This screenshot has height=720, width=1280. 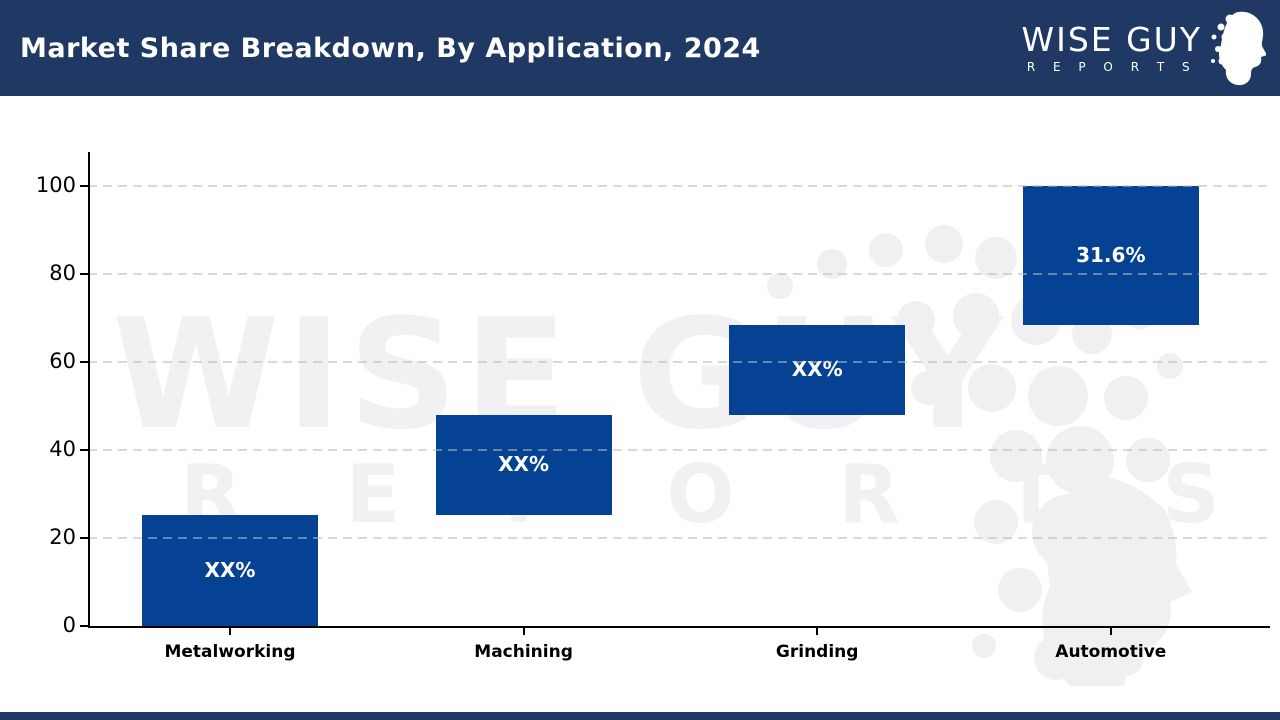 I want to click on logo-head-icon, so click(x=1238, y=48).